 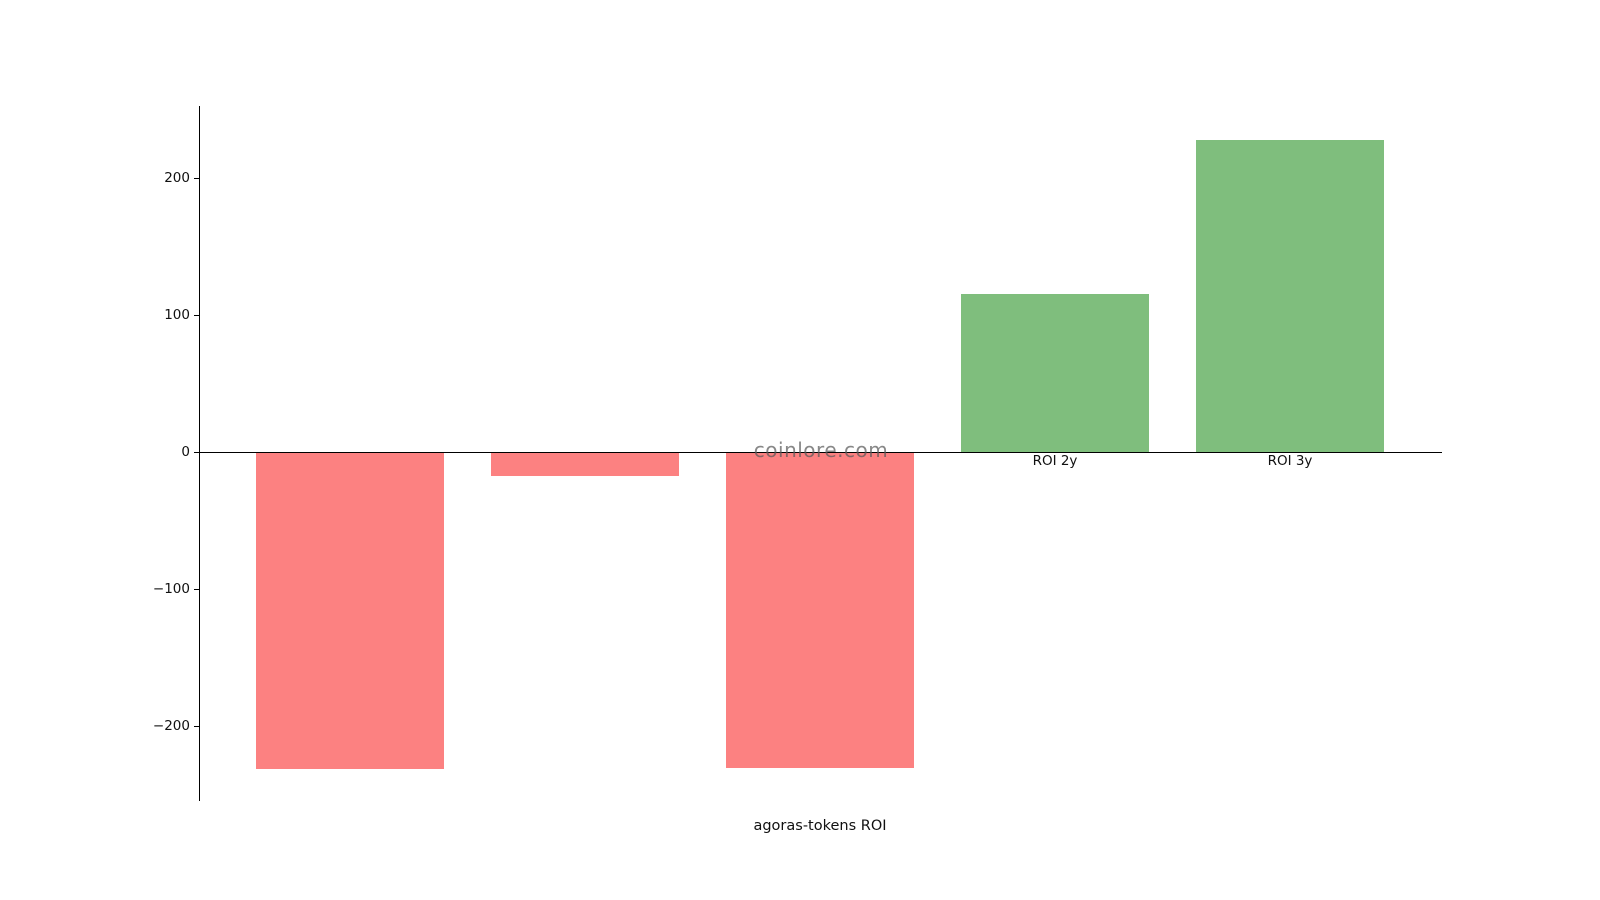 What do you see at coordinates (1290, 295) in the screenshot?
I see `bar-ROI 3y` at bounding box center [1290, 295].